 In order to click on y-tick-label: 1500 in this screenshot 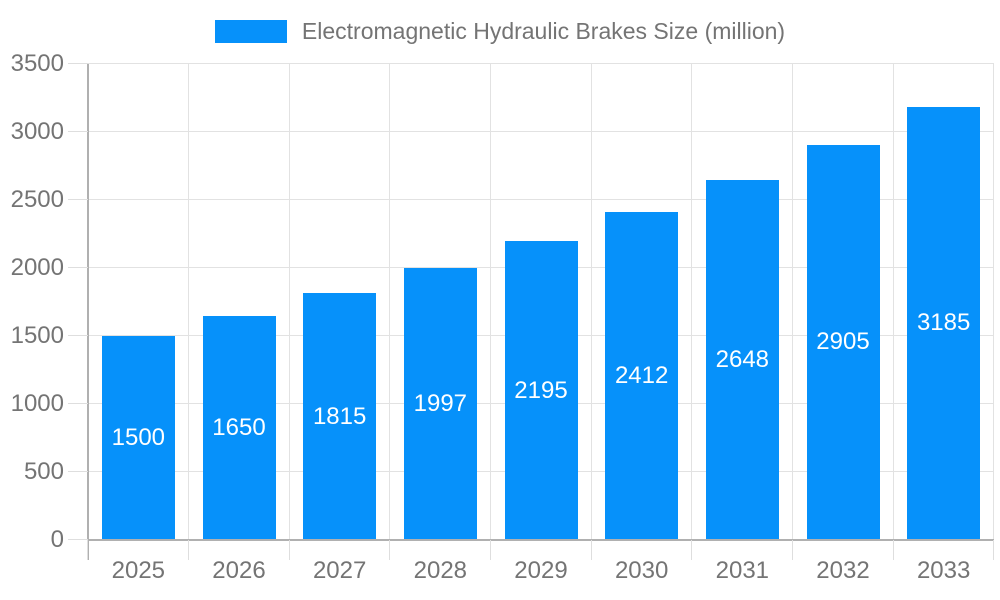, I will do `click(37, 335)`.